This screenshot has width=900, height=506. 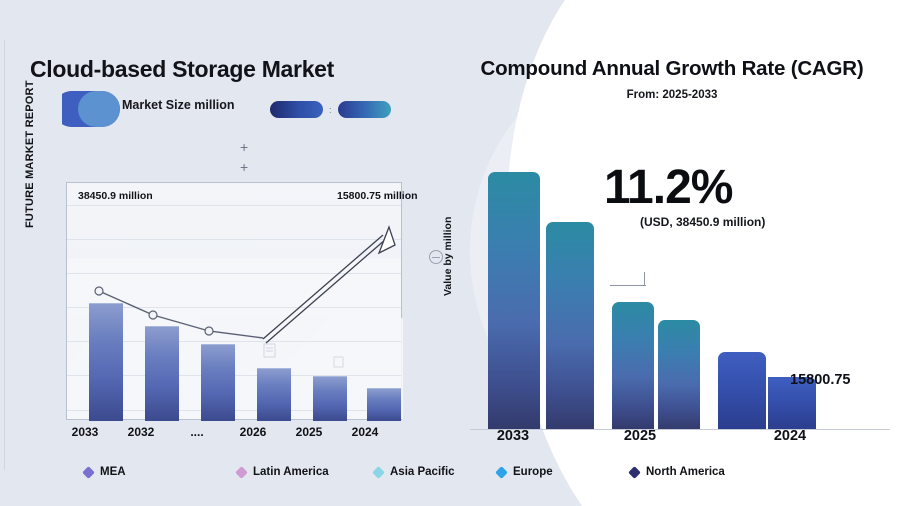 What do you see at coordinates (330, 398) in the screenshot?
I see `bar-2025` at bounding box center [330, 398].